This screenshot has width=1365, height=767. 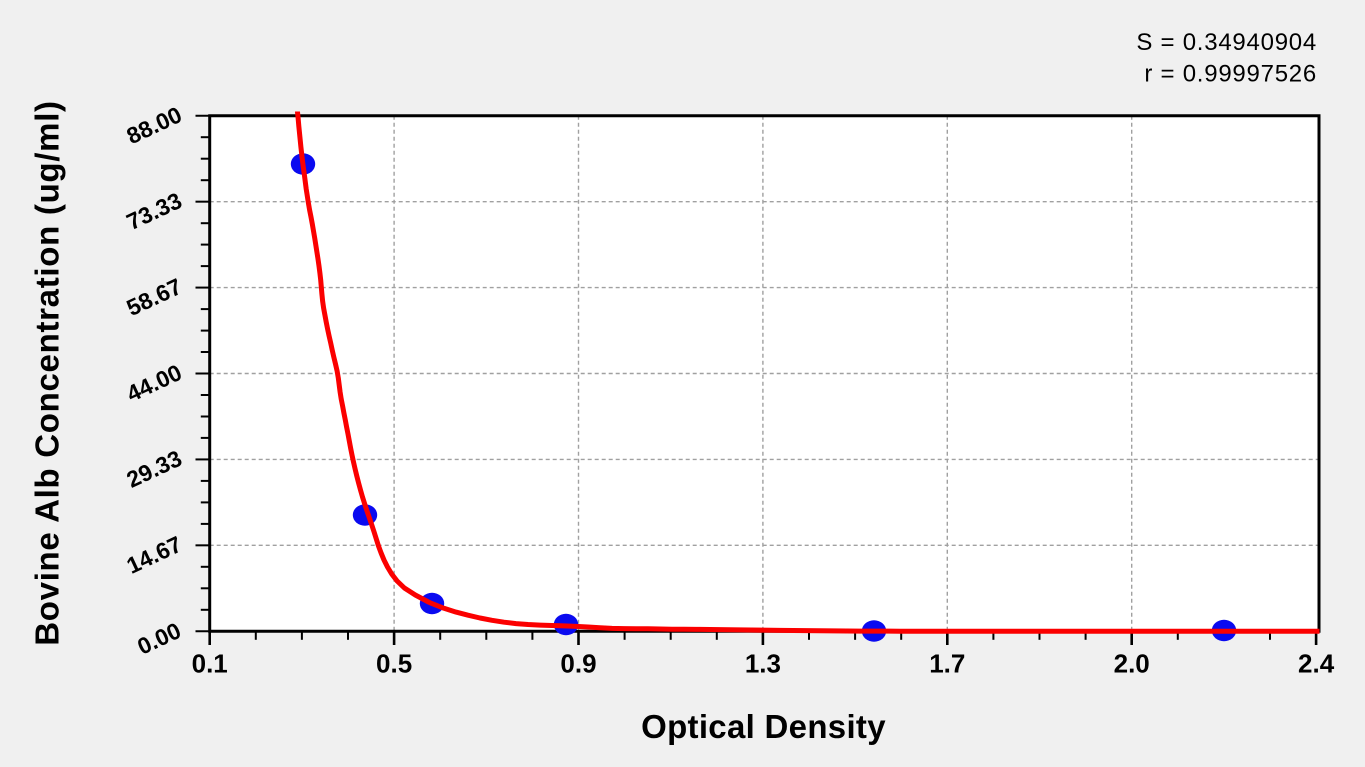 I want to click on svg-text: 2.0, so click(x=1132, y=664).